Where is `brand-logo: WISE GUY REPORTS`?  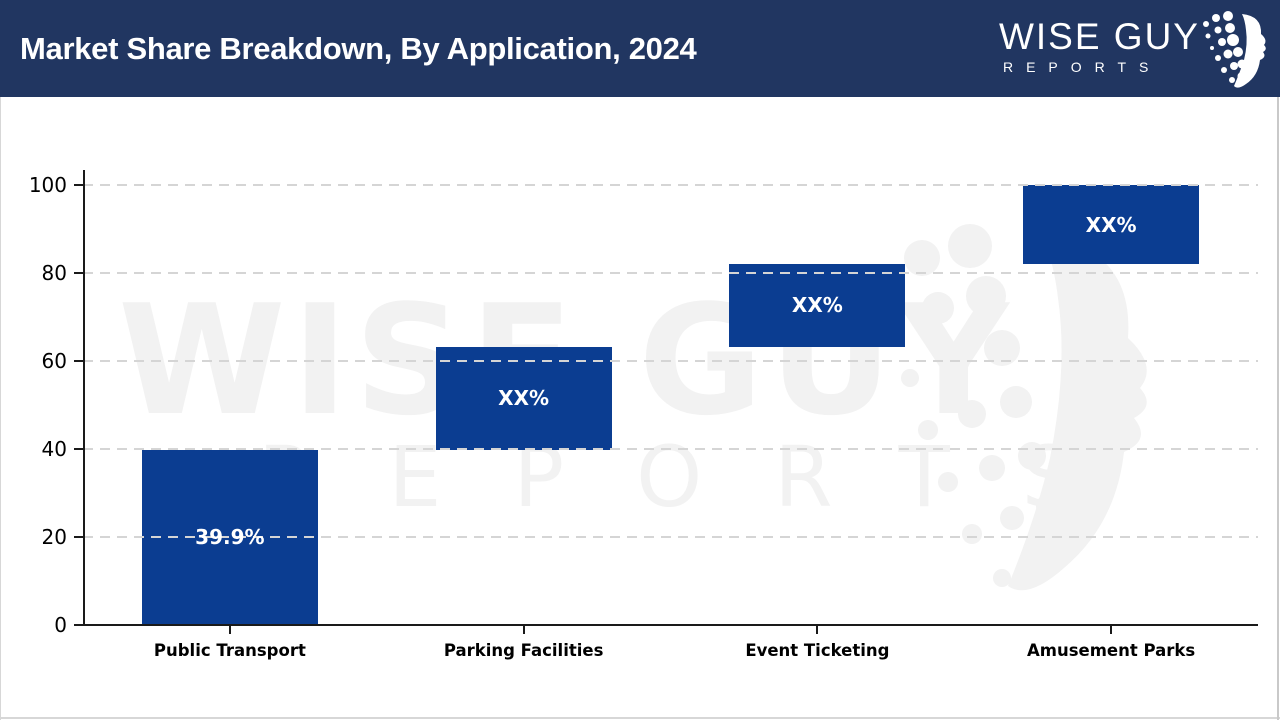 brand-logo: WISE GUY REPORTS is located at coordinates (1132, 50).